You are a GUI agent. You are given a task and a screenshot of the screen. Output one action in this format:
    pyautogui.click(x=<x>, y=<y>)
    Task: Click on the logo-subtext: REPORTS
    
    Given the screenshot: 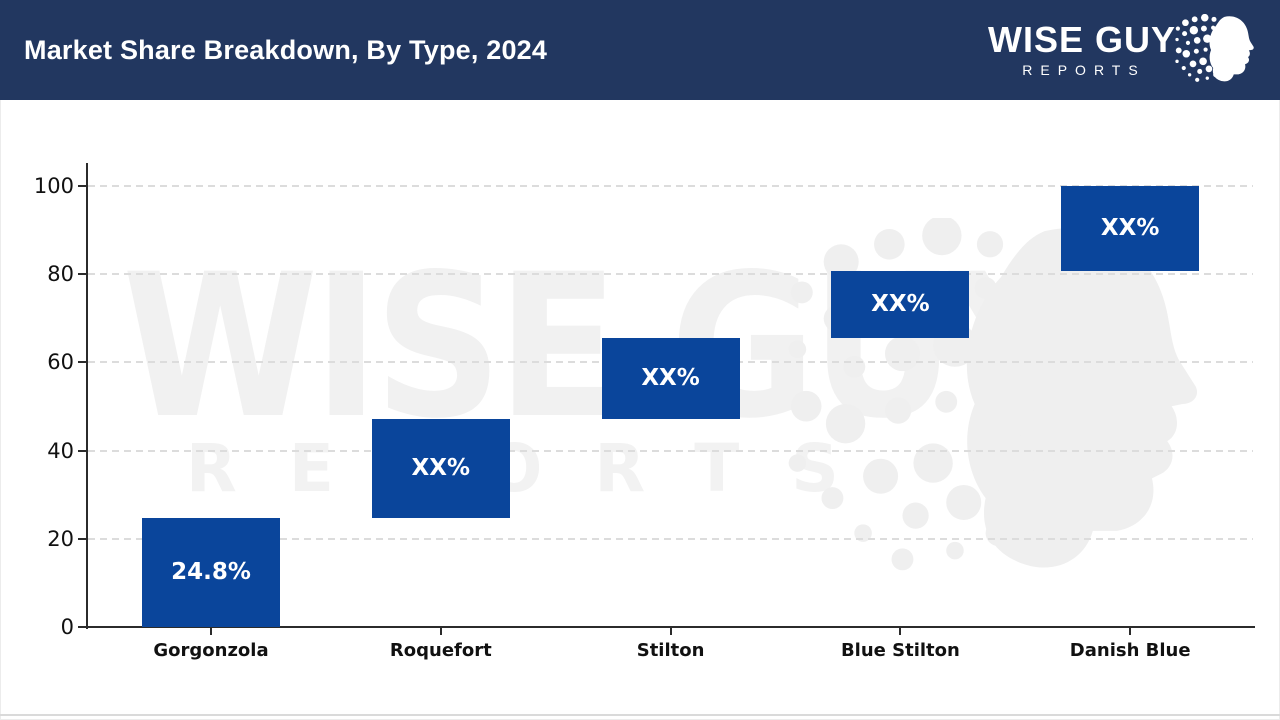 What is the action you would take?
    pyautogui.click(x=1084, y=70)
    